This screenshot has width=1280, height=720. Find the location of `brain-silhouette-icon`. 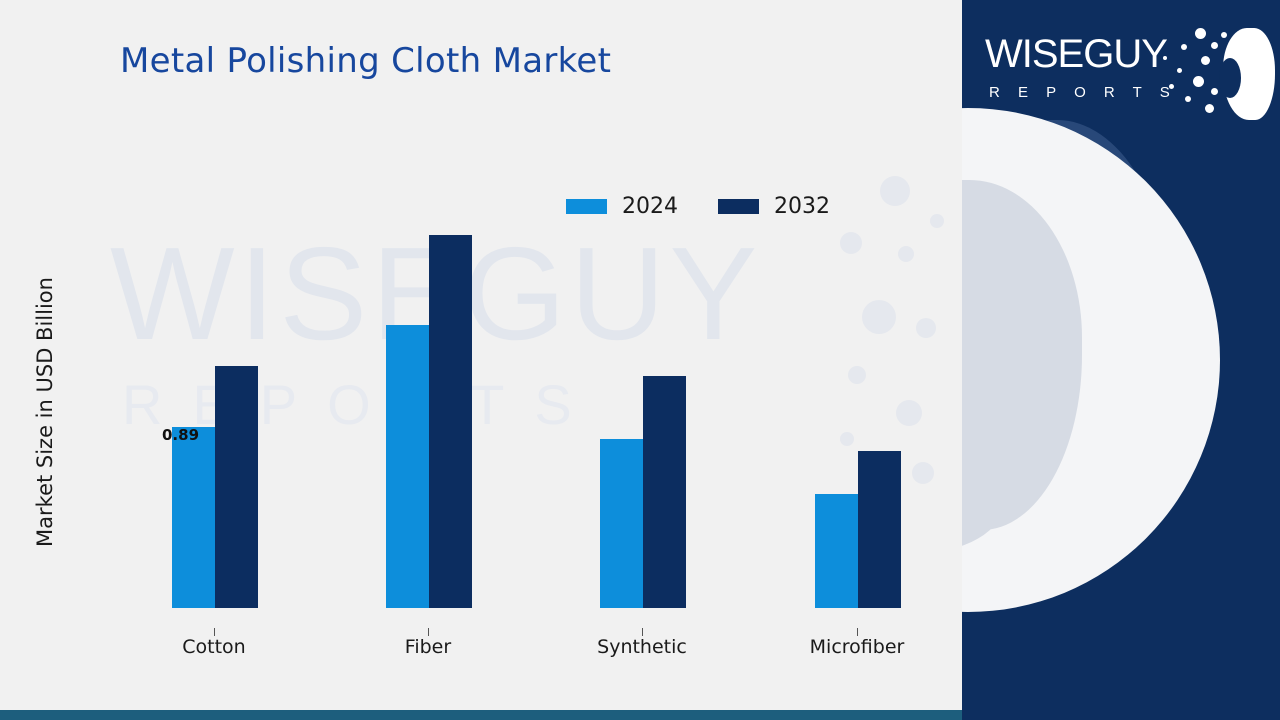

brain-silhouette-icon is located at coordinates (1057, 360).